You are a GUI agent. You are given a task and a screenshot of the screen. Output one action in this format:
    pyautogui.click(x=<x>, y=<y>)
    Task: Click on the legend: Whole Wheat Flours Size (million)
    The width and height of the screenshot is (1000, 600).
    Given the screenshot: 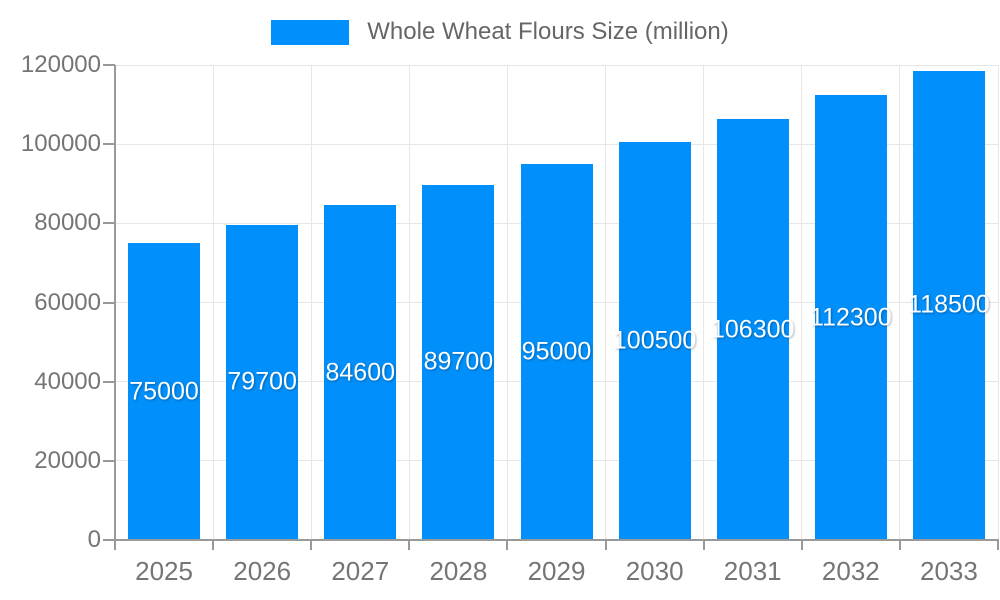 What is the action you would take?
    pyautogui.click(x=500, y=32)
    